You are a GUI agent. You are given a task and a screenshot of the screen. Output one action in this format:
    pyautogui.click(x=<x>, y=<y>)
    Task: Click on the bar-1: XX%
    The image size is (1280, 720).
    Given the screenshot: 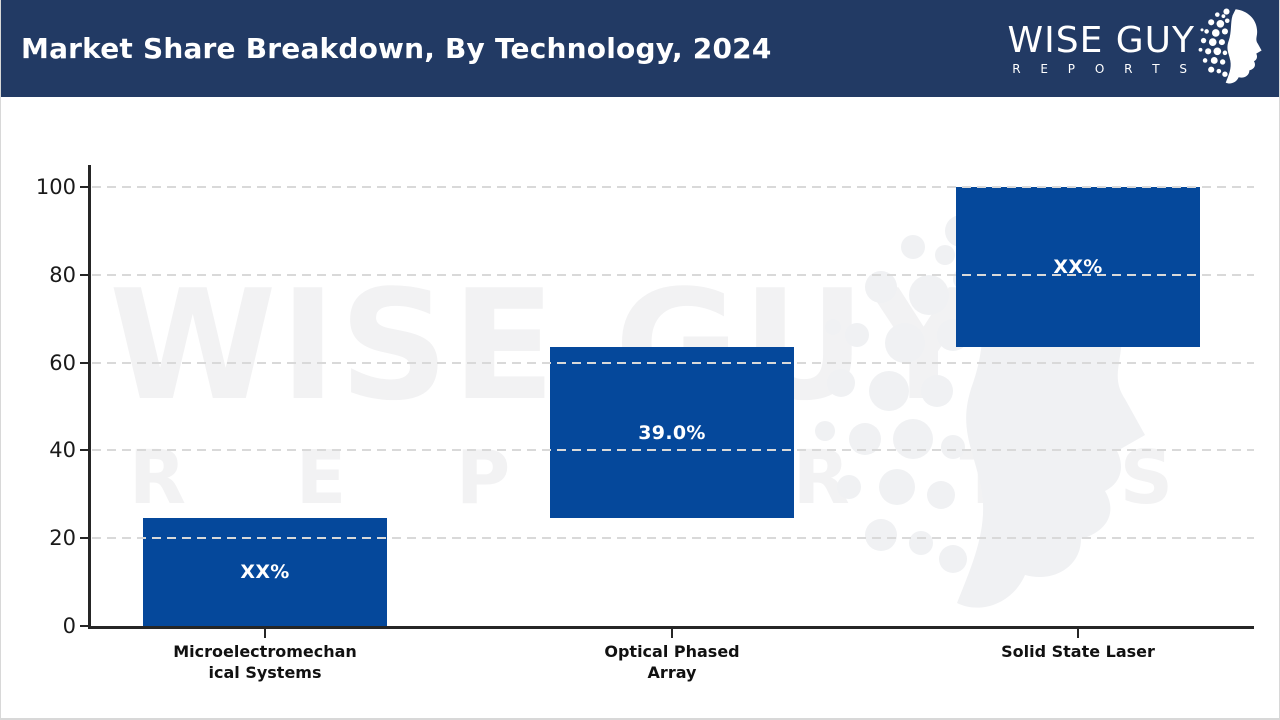 What is the action you would take?
    pyautogui.click(x=265, y=572)
    